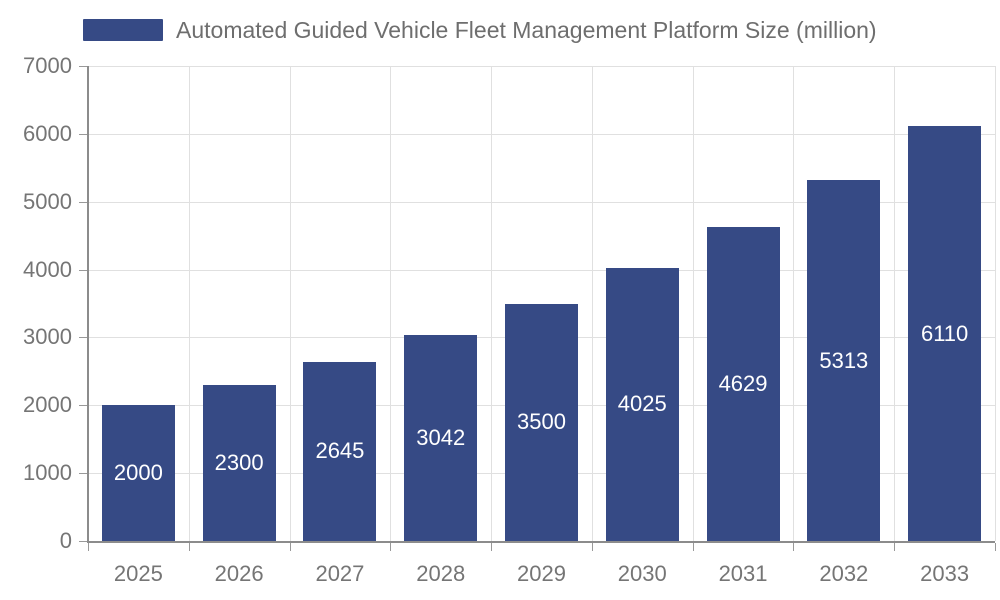 Image resolution: width=1000 pixels, height=600 pixels. What do you see at coordinates (47, 269) in the screenshot?
I see `y-tick-label: 4000` at bounding box center [47, 269].